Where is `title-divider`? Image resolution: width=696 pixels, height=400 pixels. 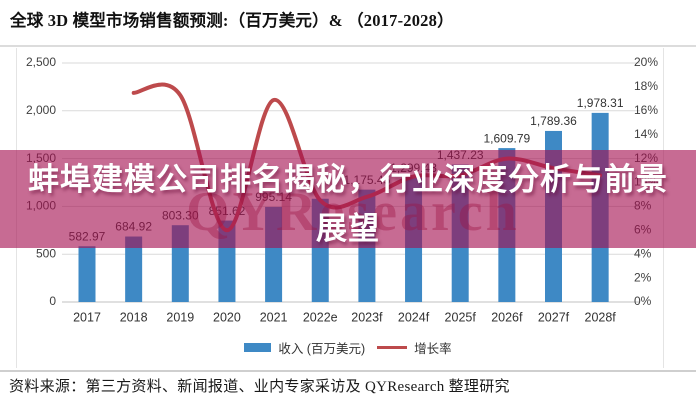
title-divider is located at coordinates (348, 46).